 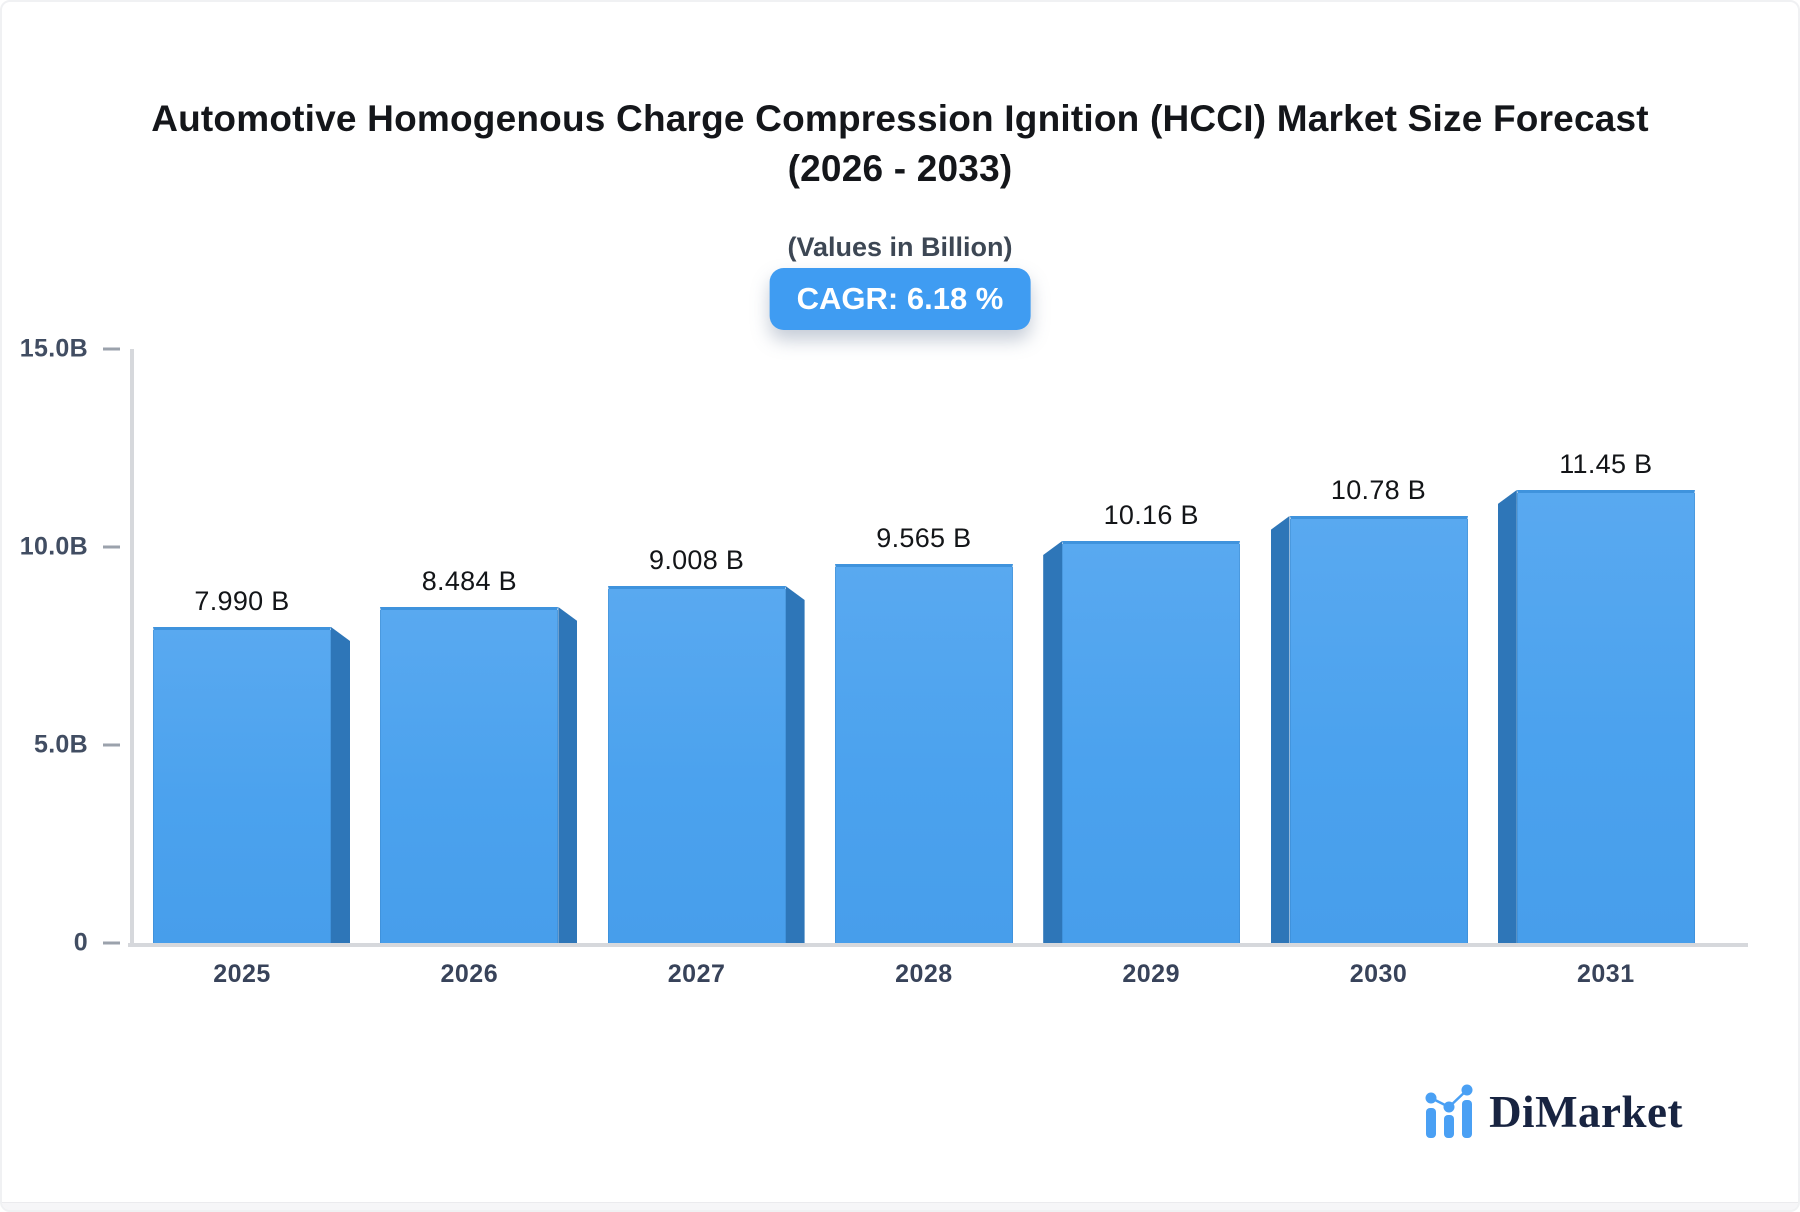 I want to click on bar-value-label: 9.565 B, so click(x=924, y=538).